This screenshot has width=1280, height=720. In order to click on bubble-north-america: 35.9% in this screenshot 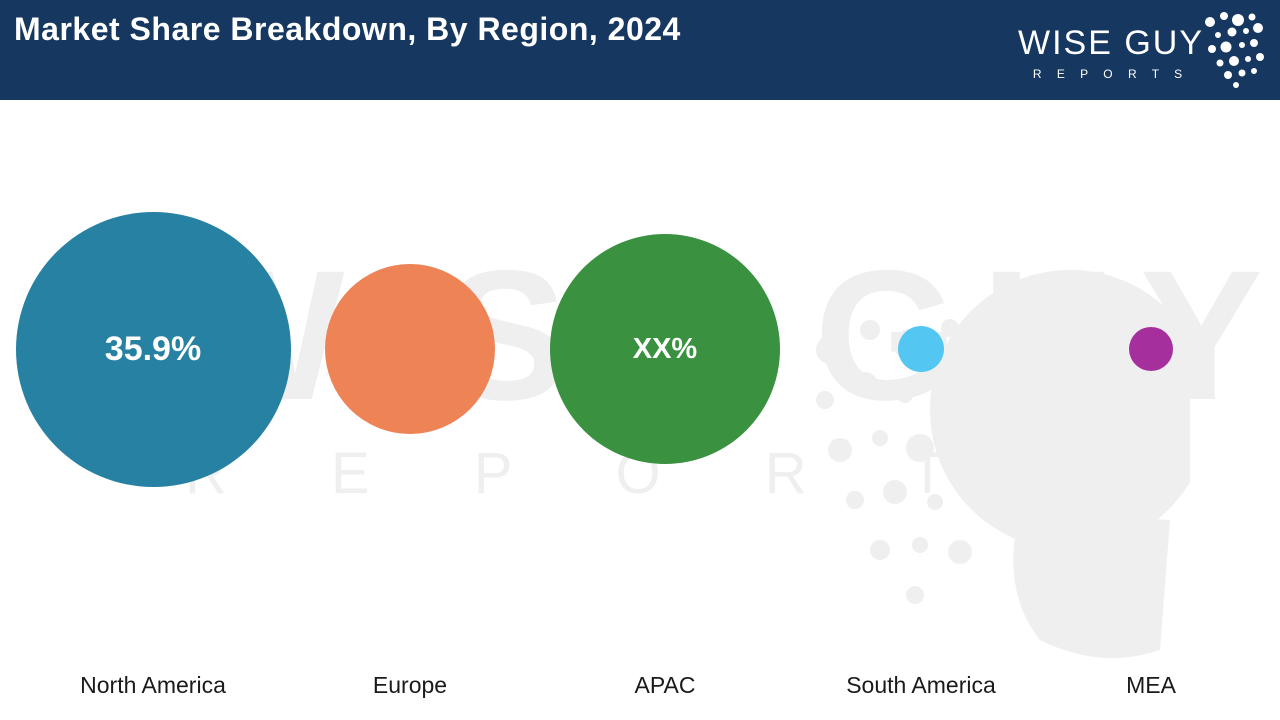, I will do `click(153, 349)`.